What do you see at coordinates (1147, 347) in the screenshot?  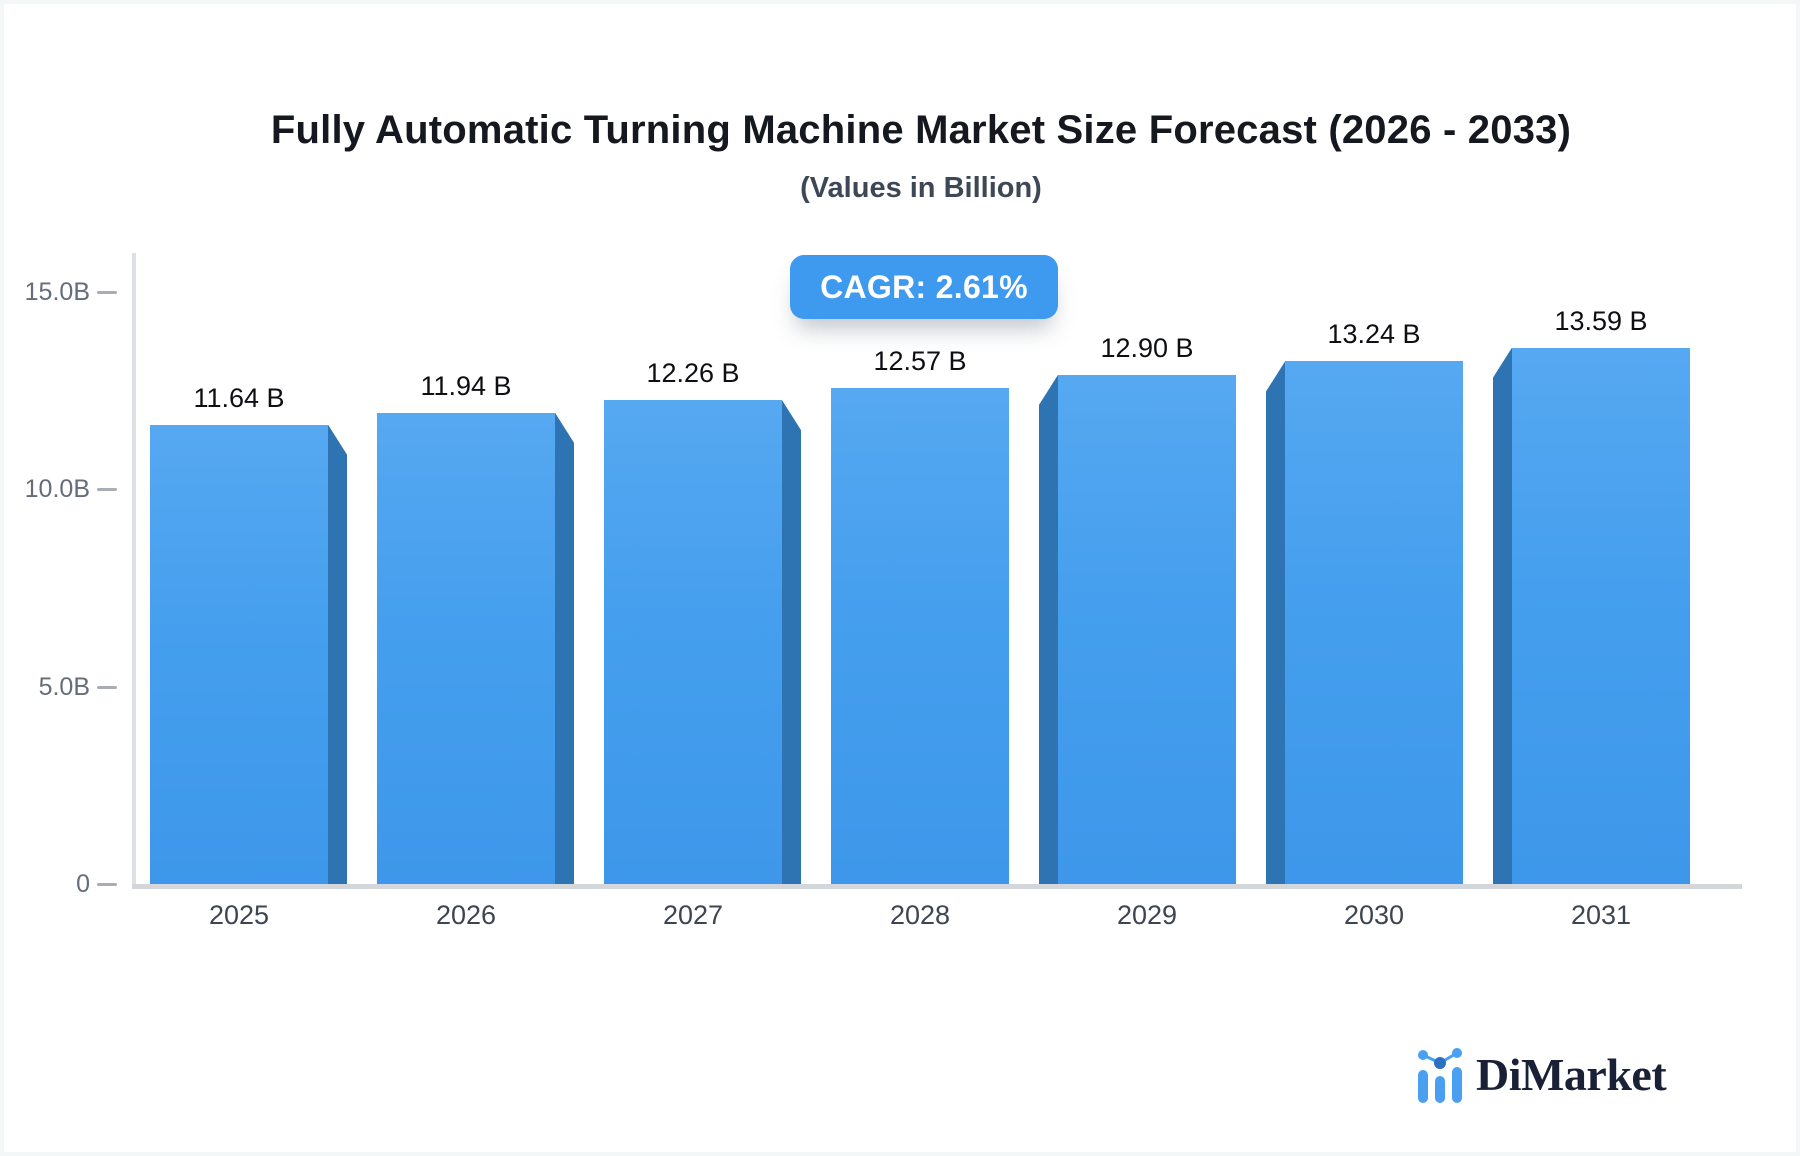 I see `bar-value-label: 12.90 B` at bounding box center [1147, 347].